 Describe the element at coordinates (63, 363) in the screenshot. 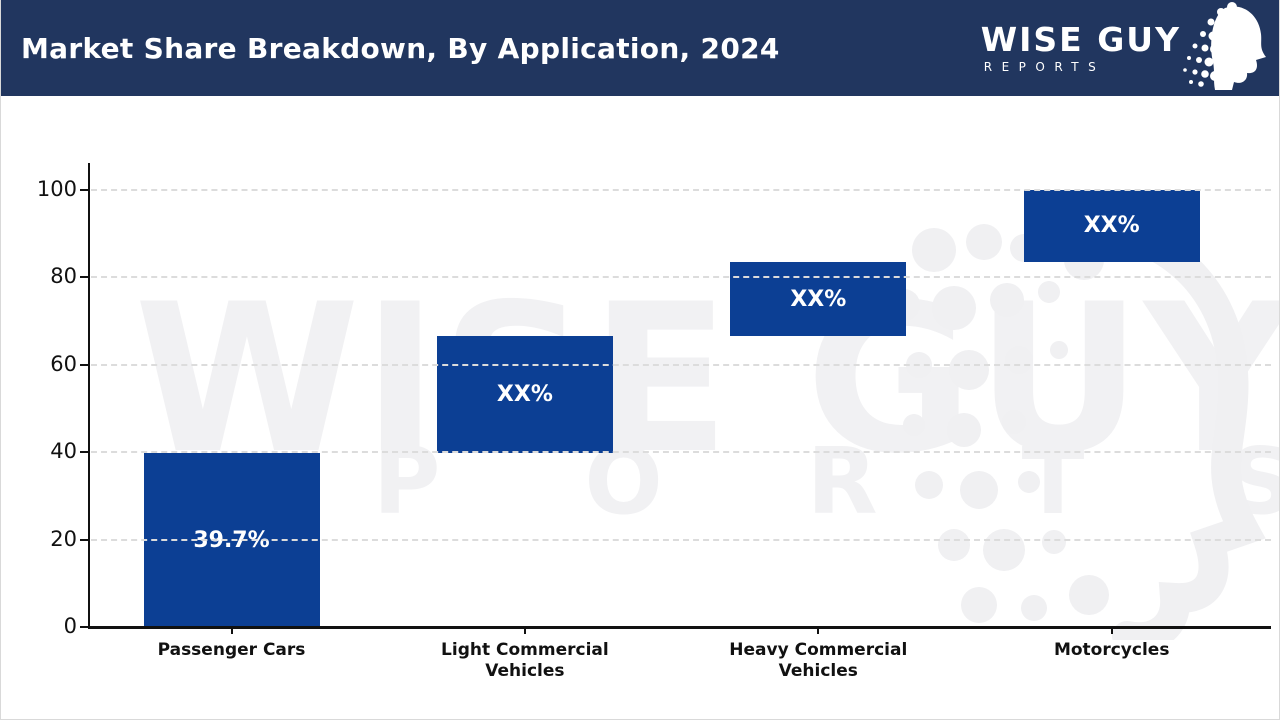

I see `y-tick-label: 60` at that location.